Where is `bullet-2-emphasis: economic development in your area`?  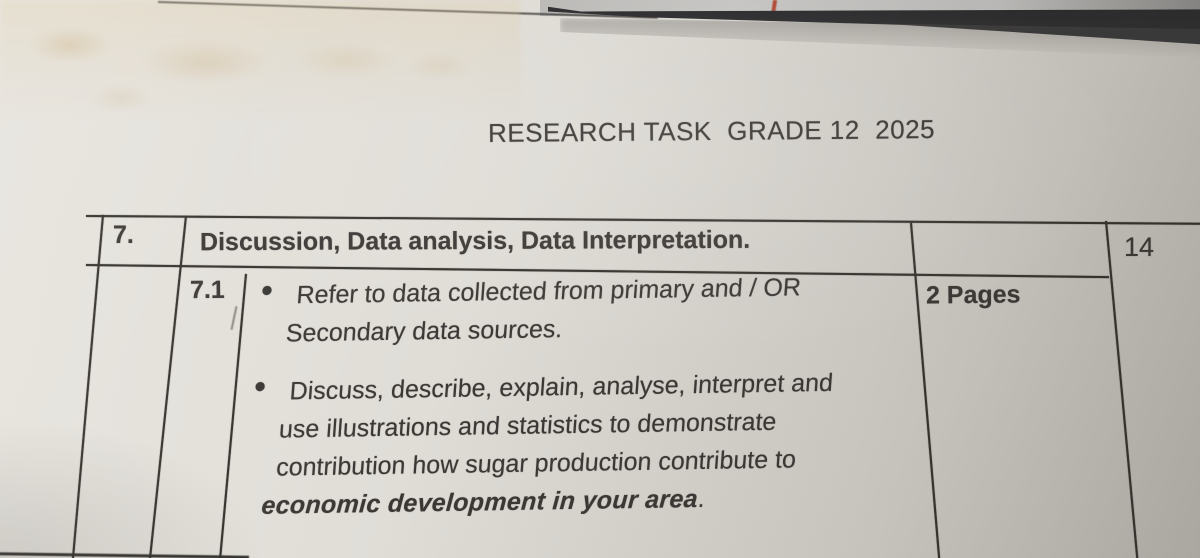 bullet-2-emphasis: economic development in your area is located at coordinates (479, 502).